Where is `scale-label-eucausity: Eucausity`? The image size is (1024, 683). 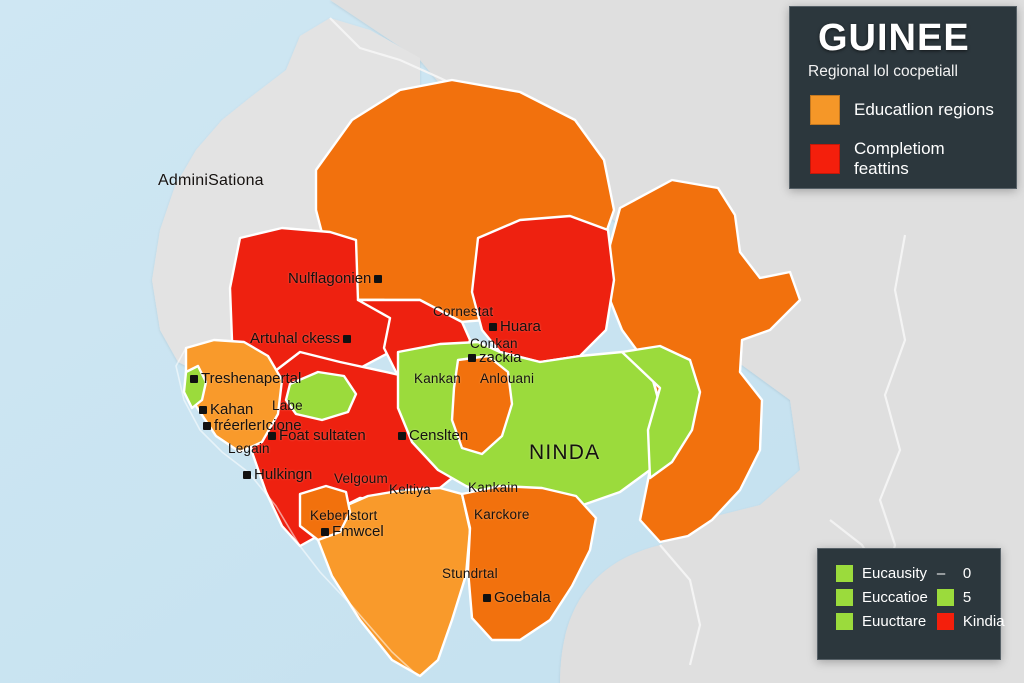 scale-label-eucausity: Eucausity is located at coordinates (895, 573).